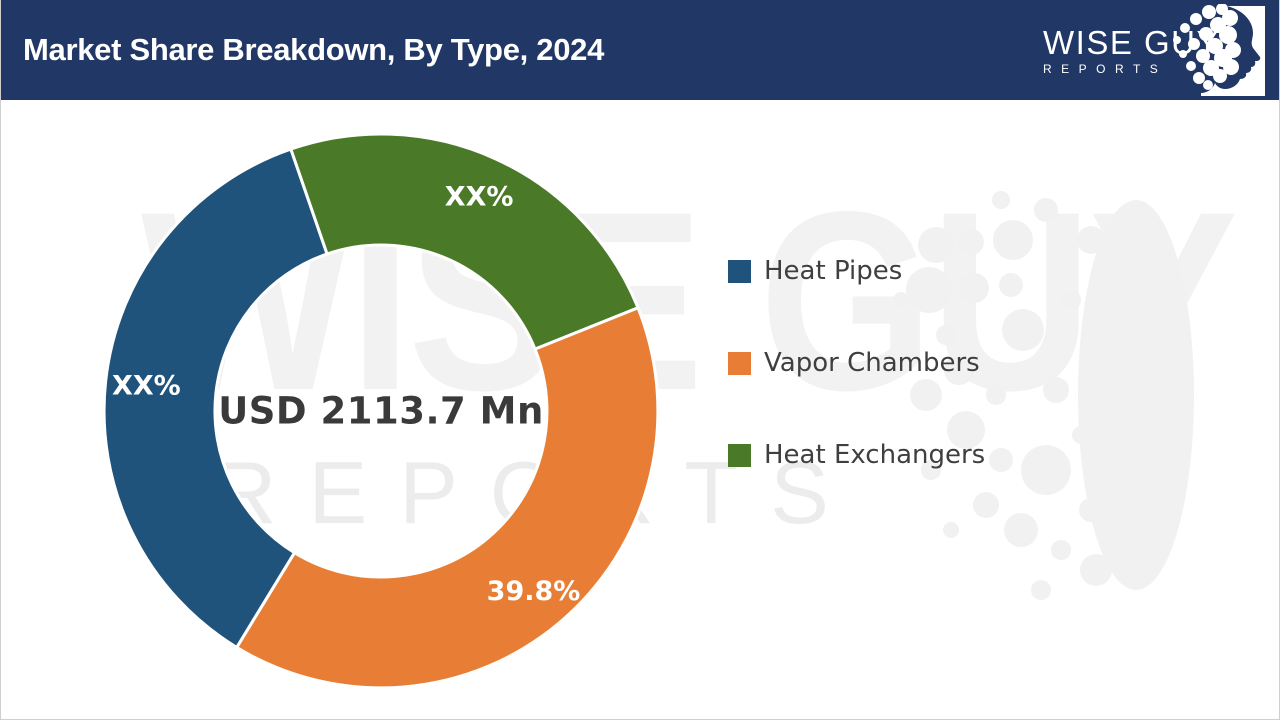 The image size is (1280, 720). I want to click on donut-segment-heat-pipes, so click(215, 398).